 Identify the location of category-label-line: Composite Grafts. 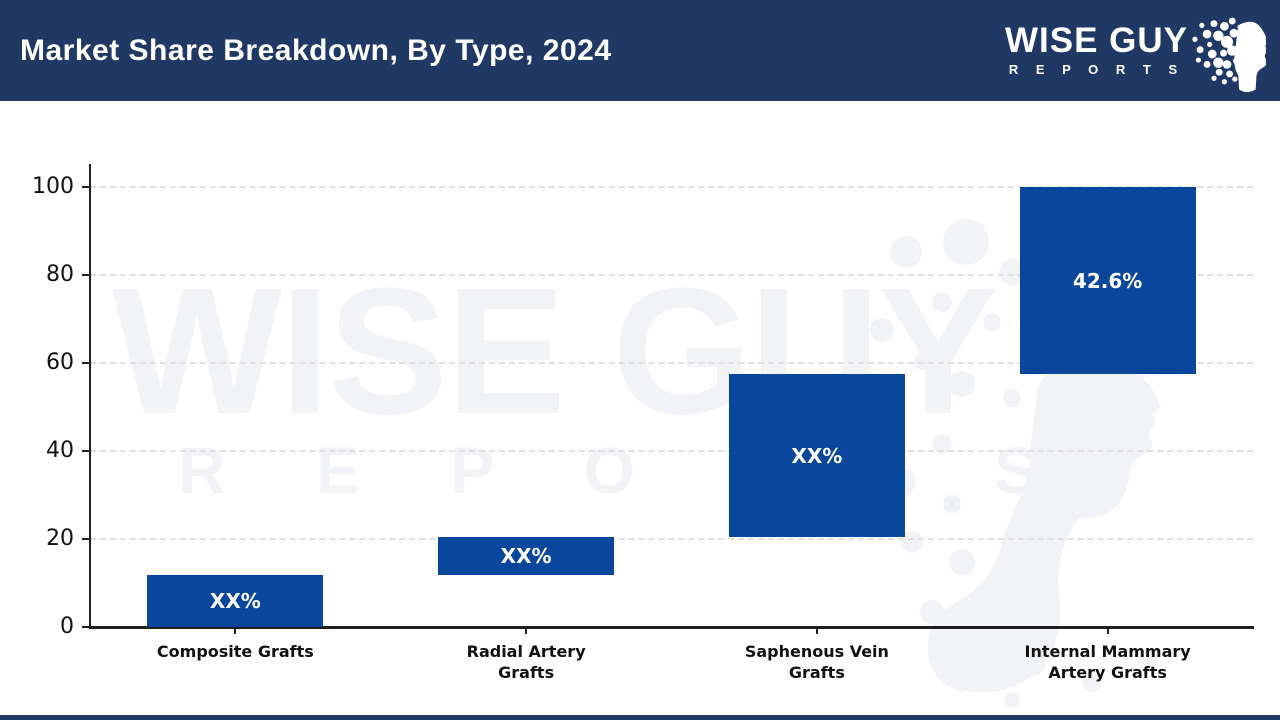
(235, 651).